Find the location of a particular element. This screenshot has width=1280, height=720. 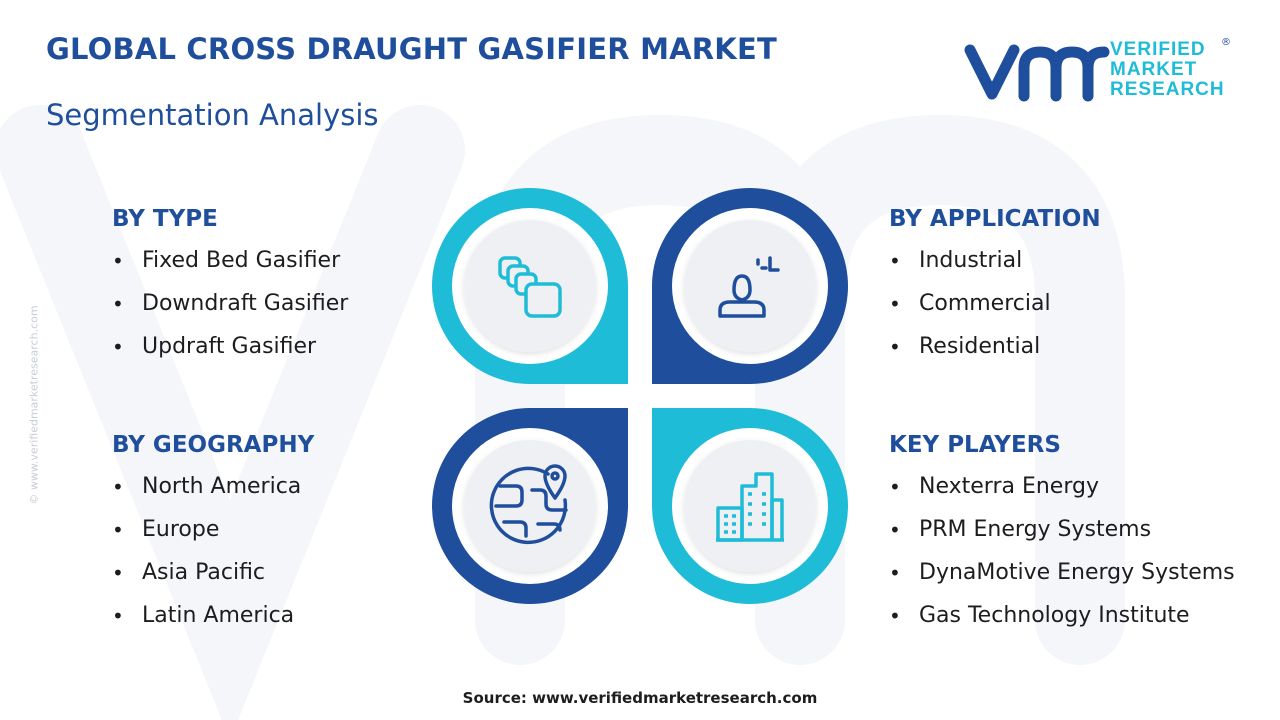

list-item: Residential is located at coordinates (995, 353).